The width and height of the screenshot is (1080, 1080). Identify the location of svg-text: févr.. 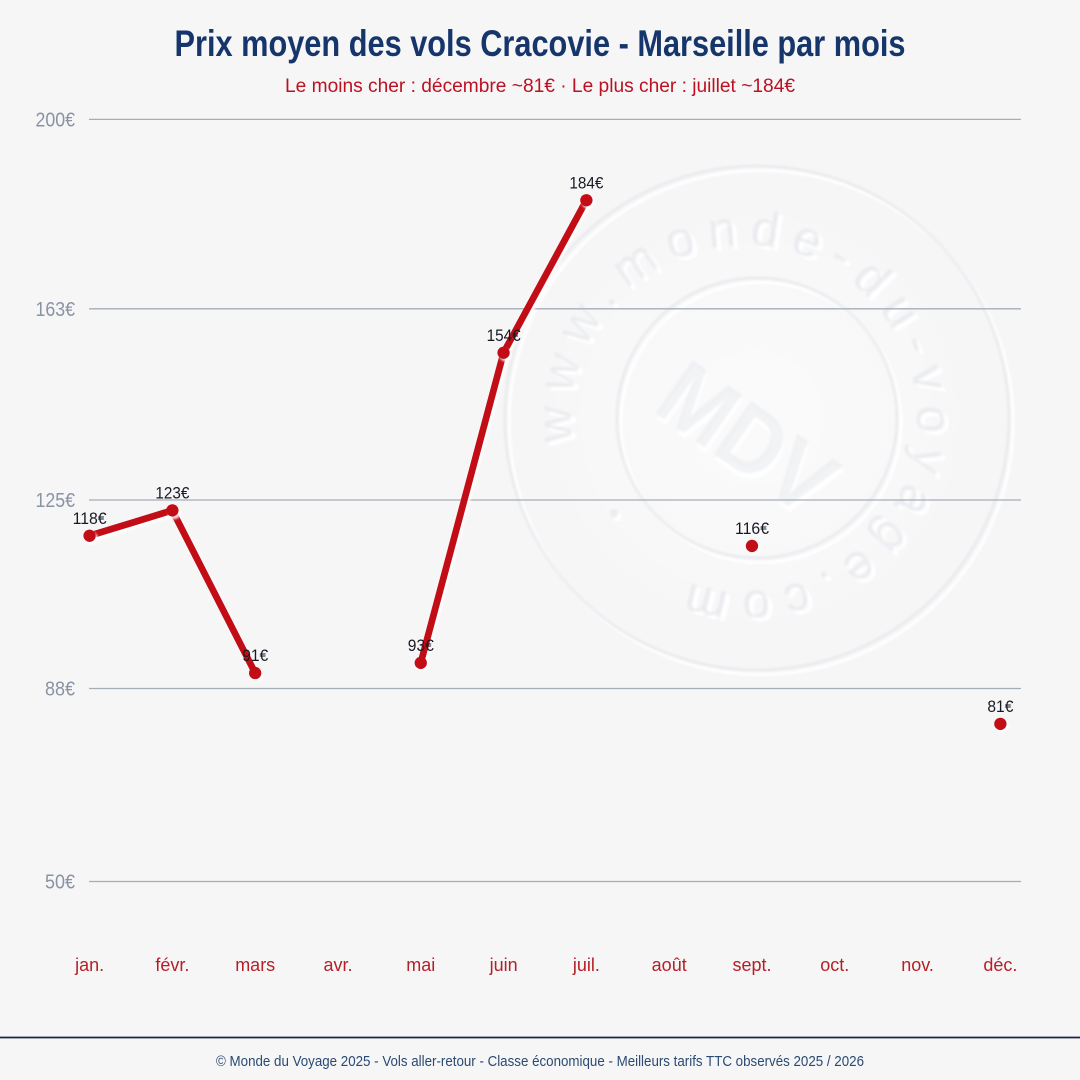
(172, 965).